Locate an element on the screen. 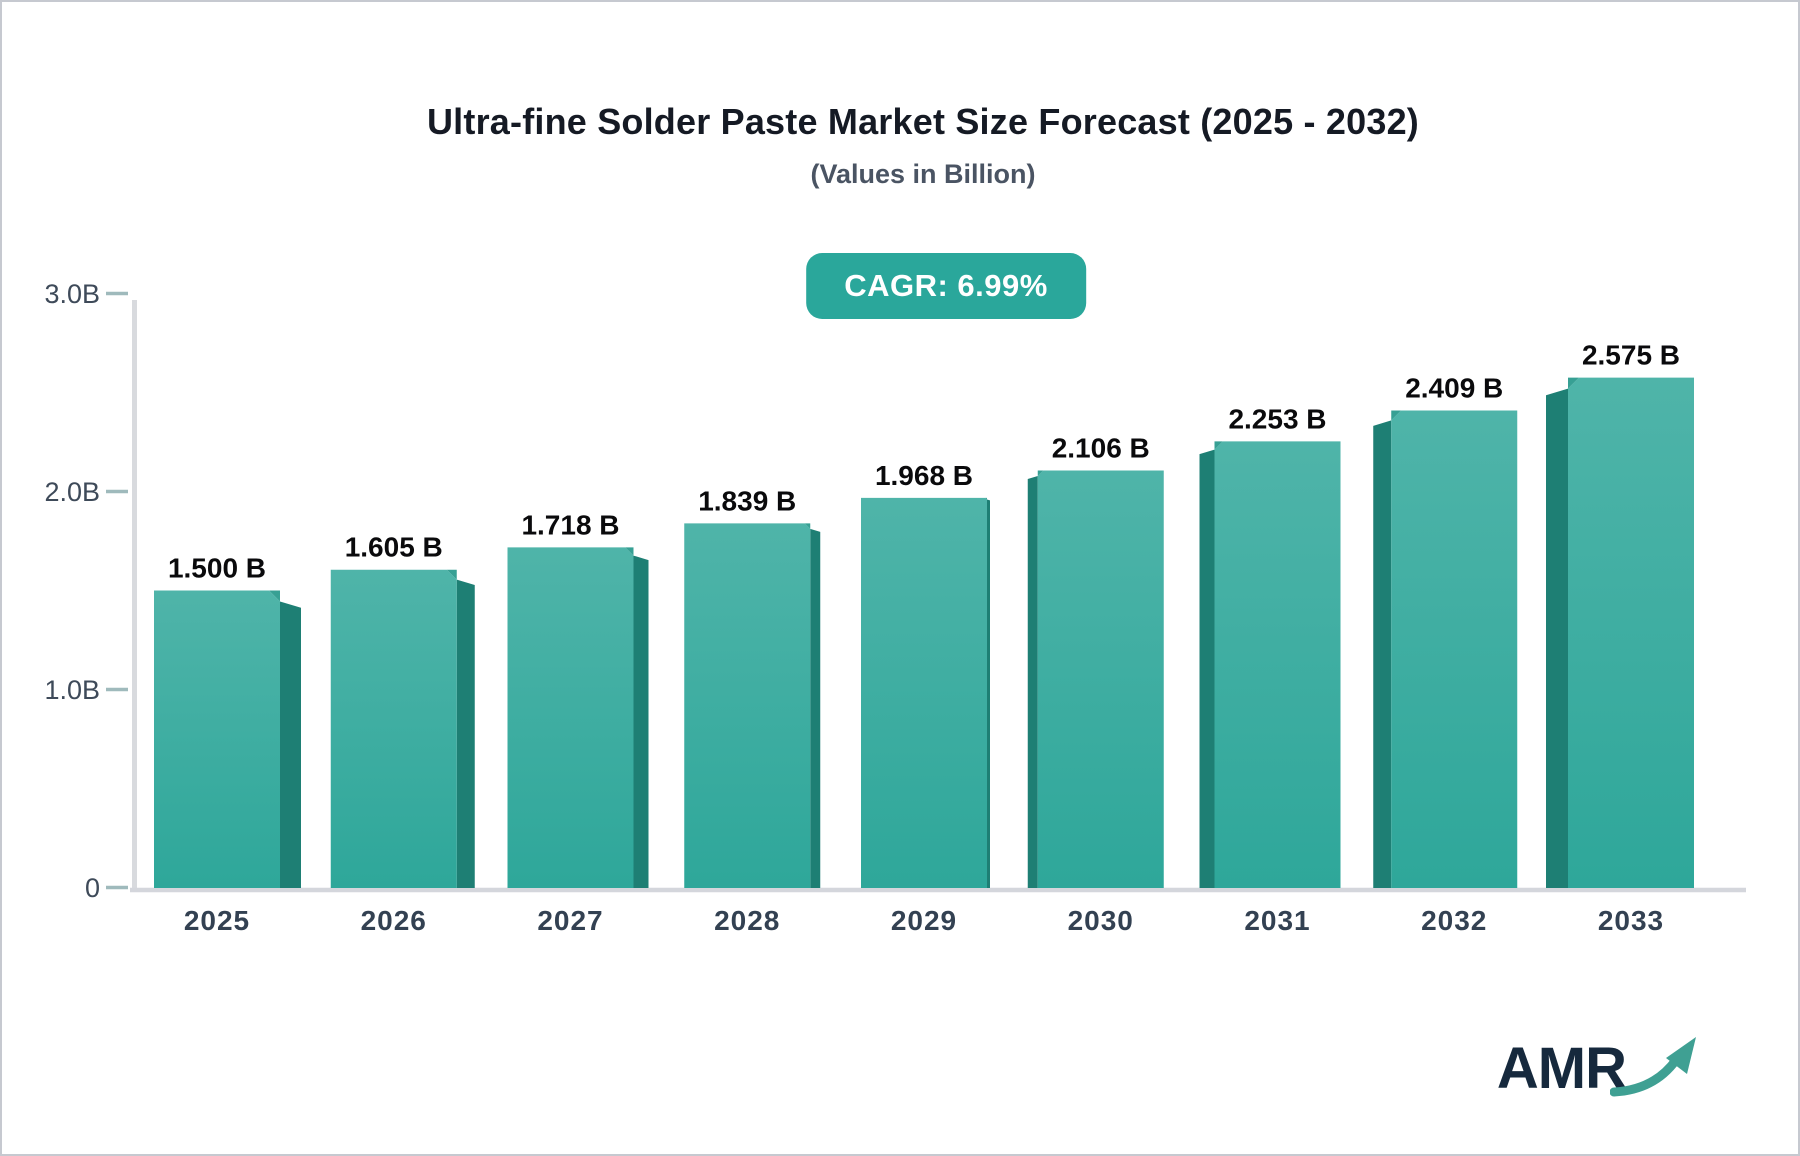 The width and height of the screenshot is (1800, 1156). amr-logo: AMR is located at coordinates (1597, 1068).